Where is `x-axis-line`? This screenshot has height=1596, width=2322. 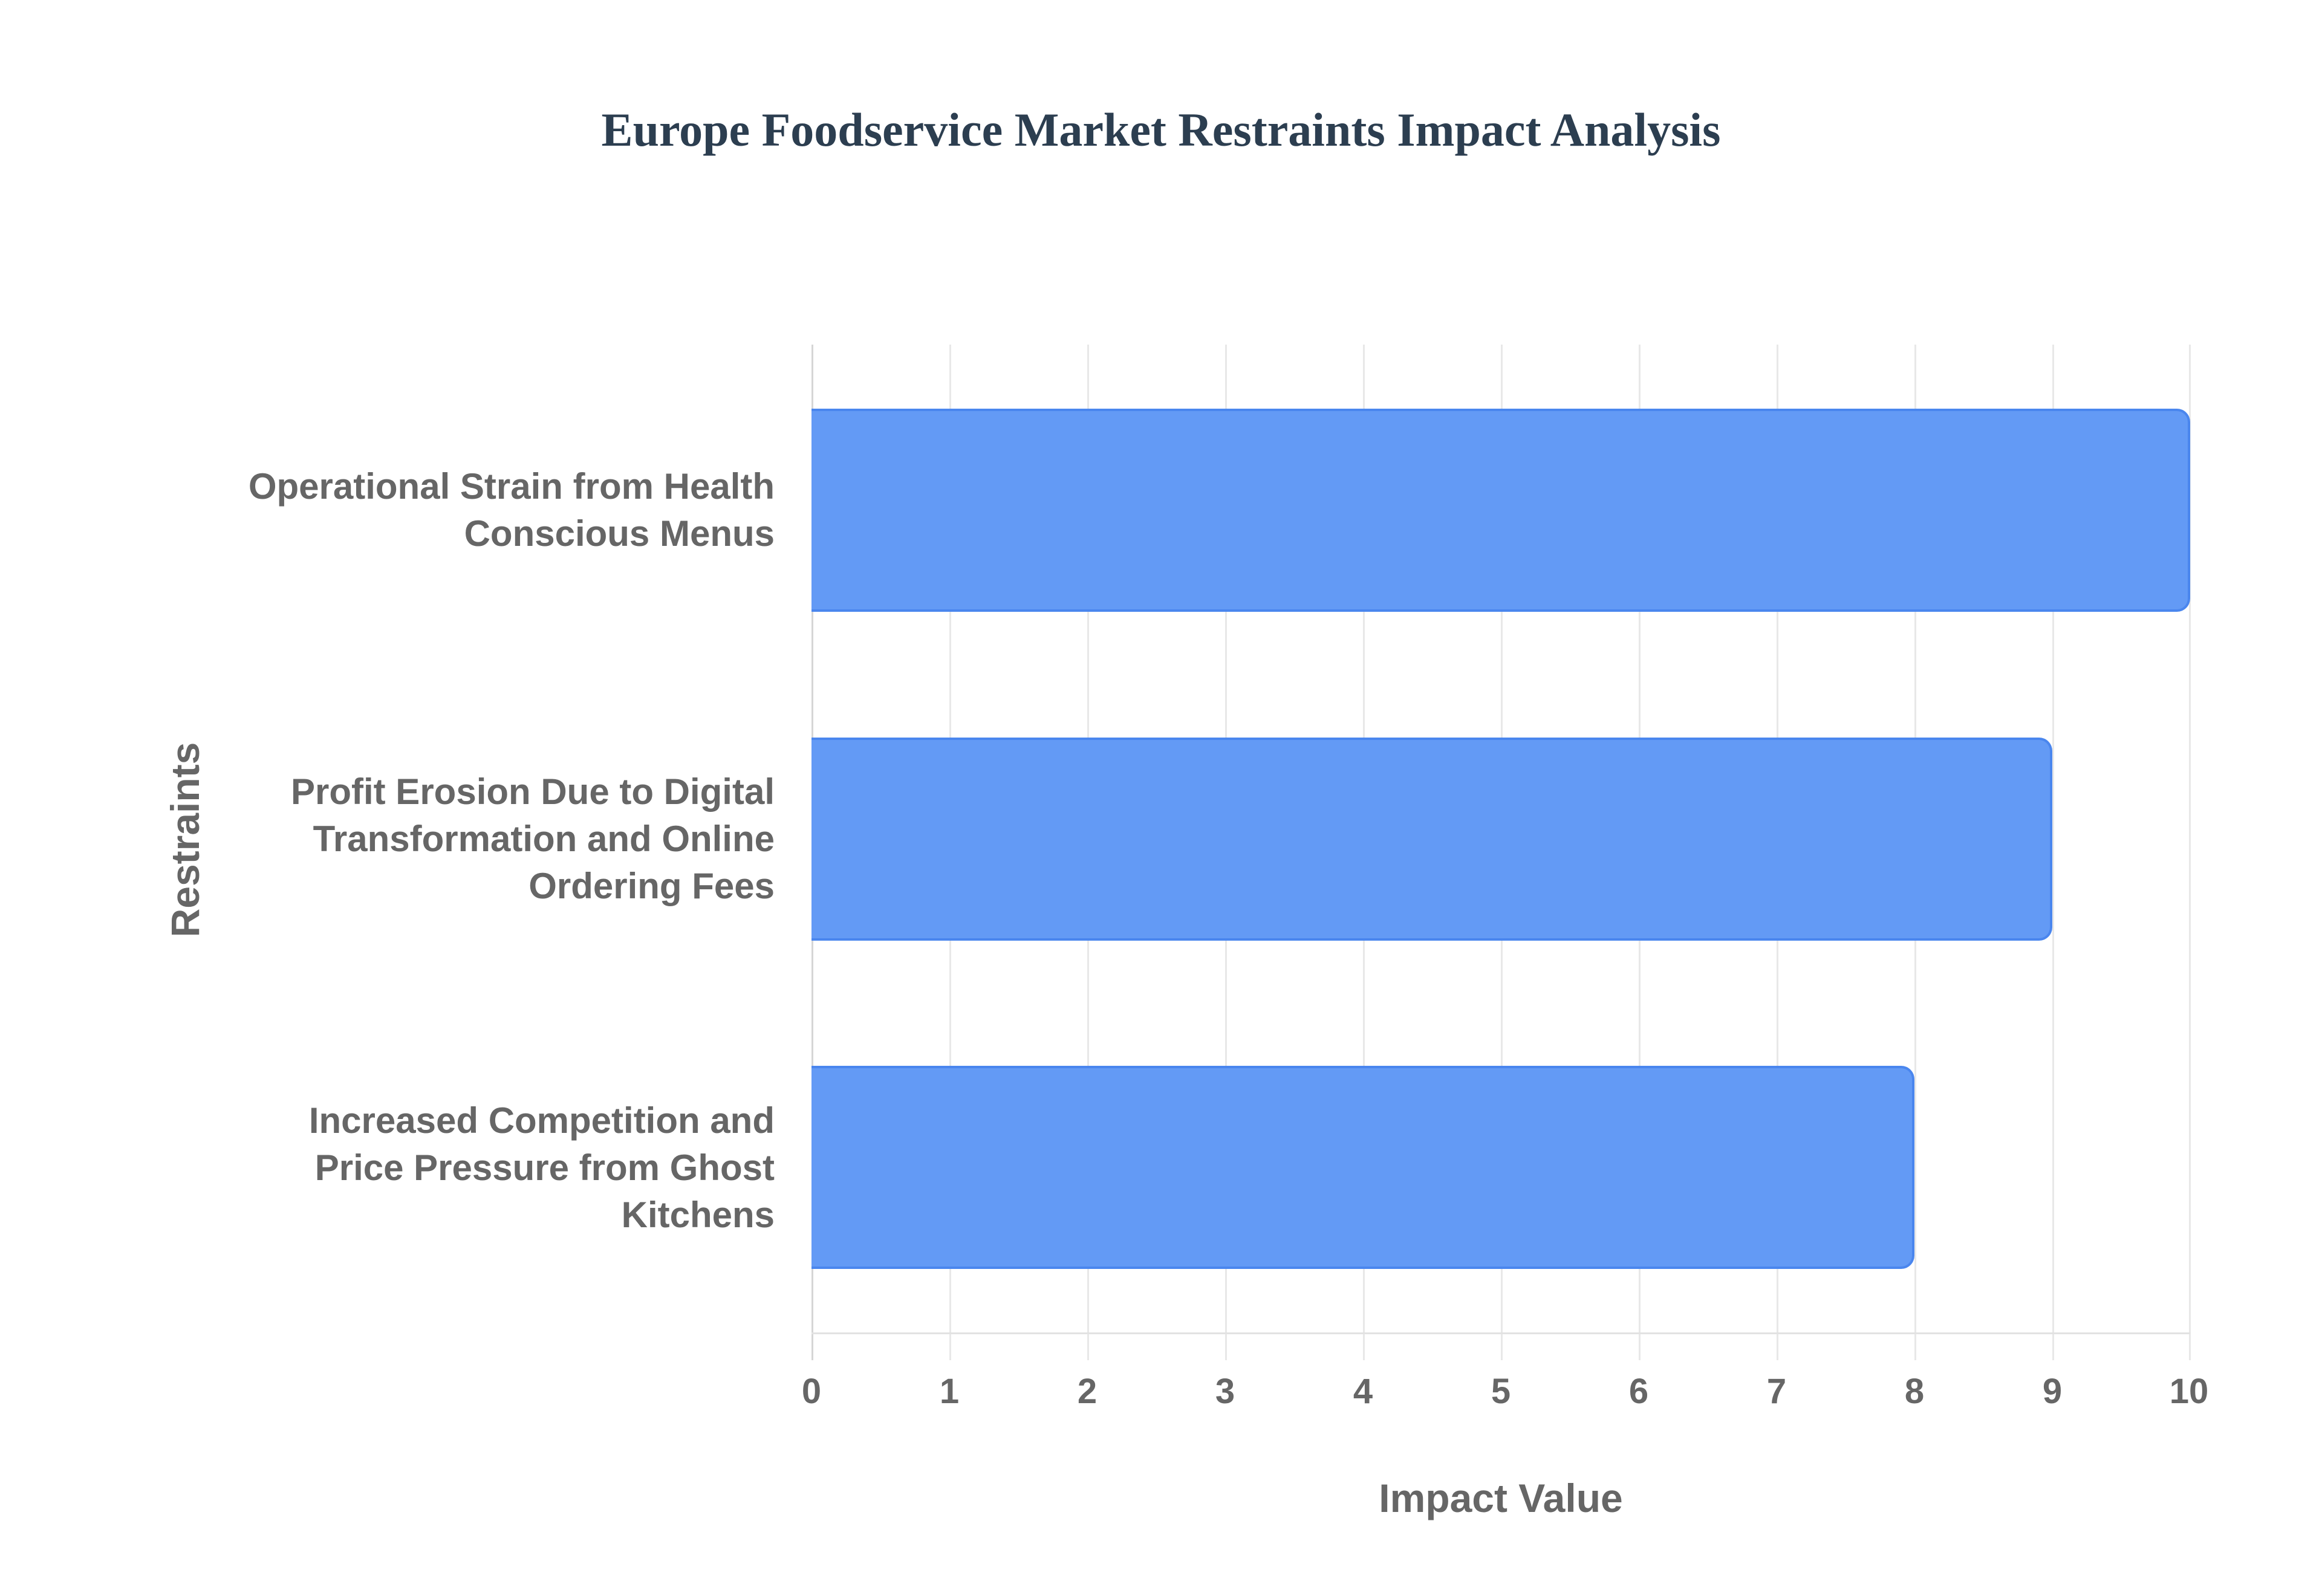
x-axis-line is located at coordinates (1500, 1333).